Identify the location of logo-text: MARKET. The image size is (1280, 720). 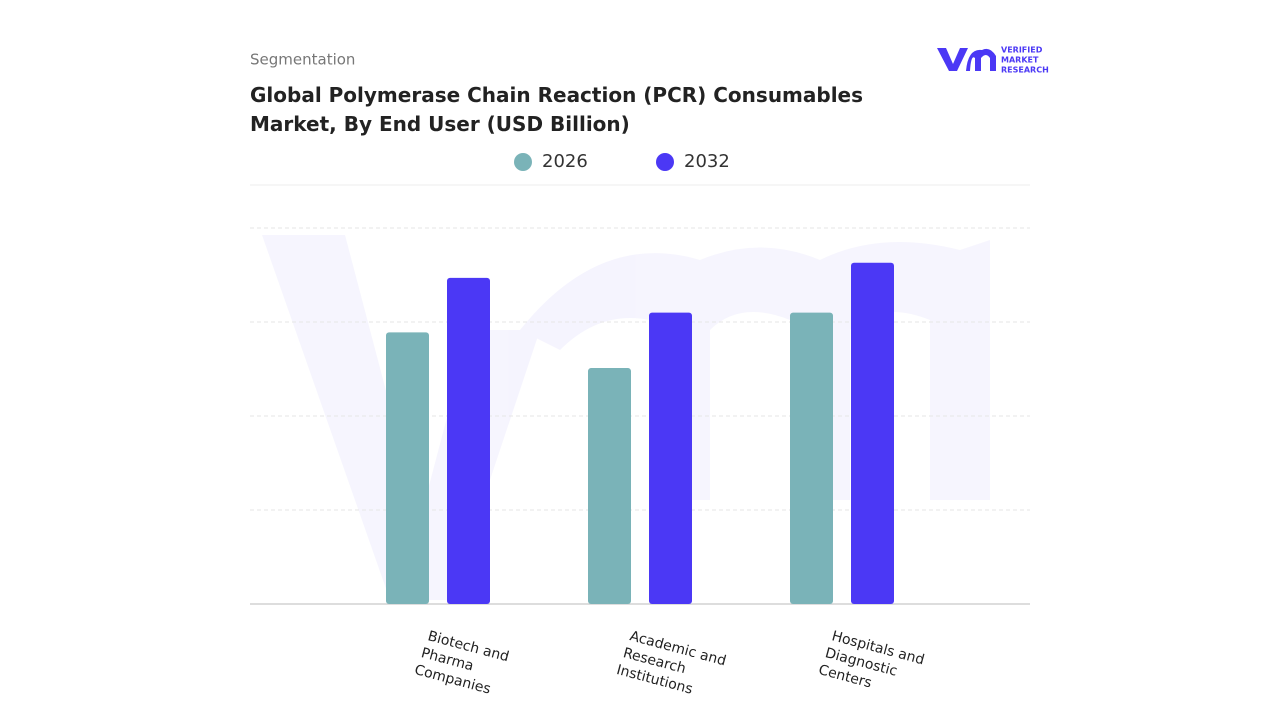
(1020, 60).